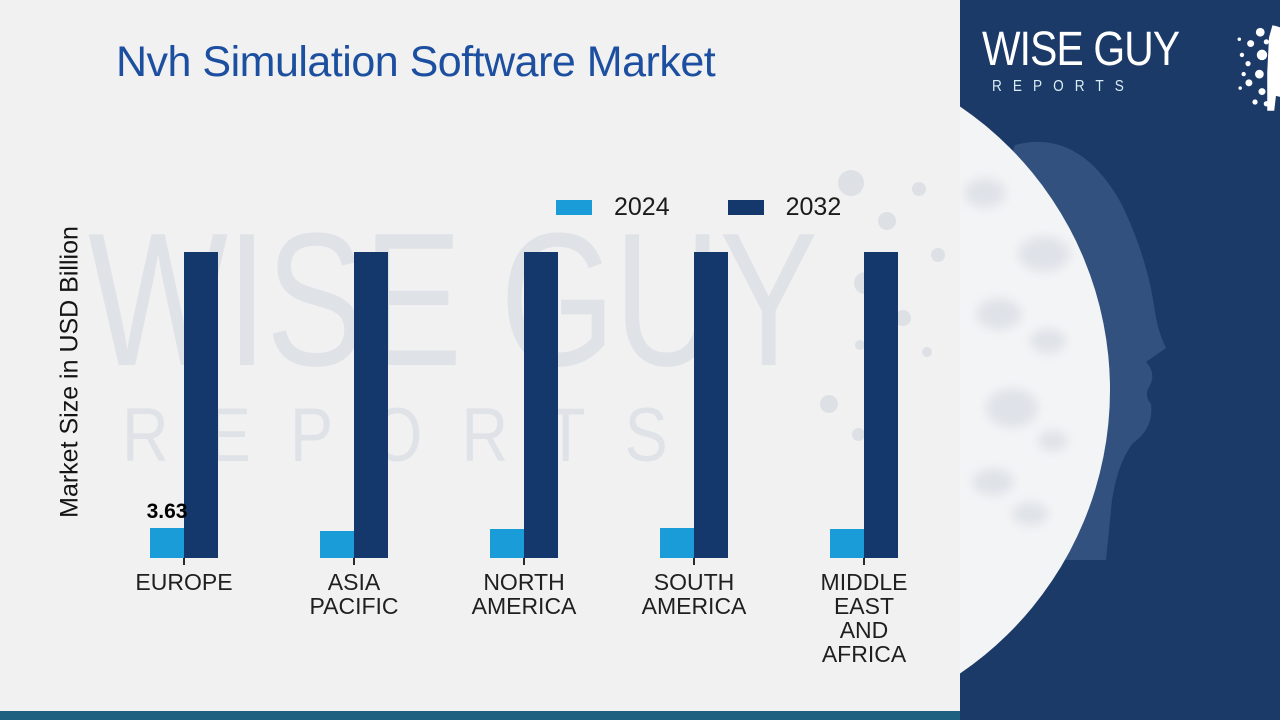 This screenshot has height=720, width=1280. I want to click on bar-2032-middle-east-and-africa, so click(881, 405).